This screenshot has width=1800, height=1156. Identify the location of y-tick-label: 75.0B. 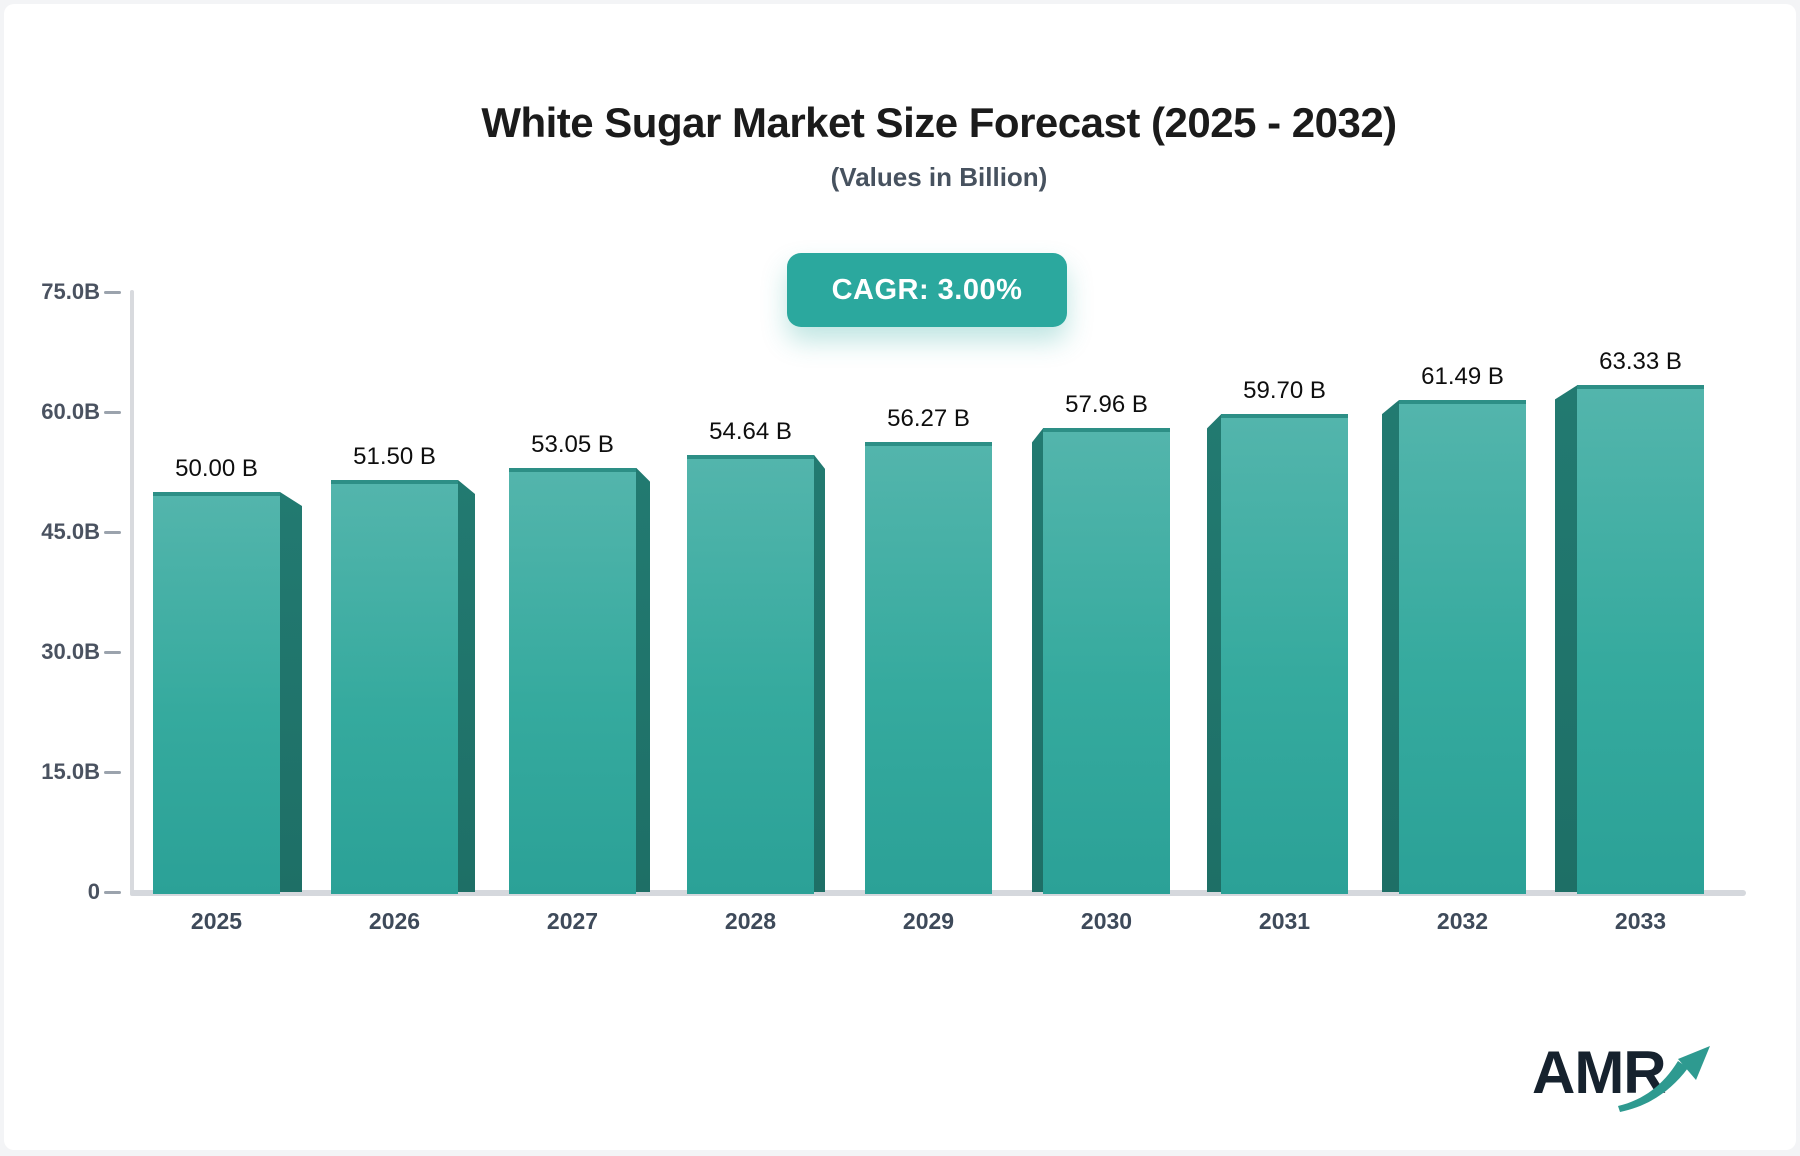
(70, 291).